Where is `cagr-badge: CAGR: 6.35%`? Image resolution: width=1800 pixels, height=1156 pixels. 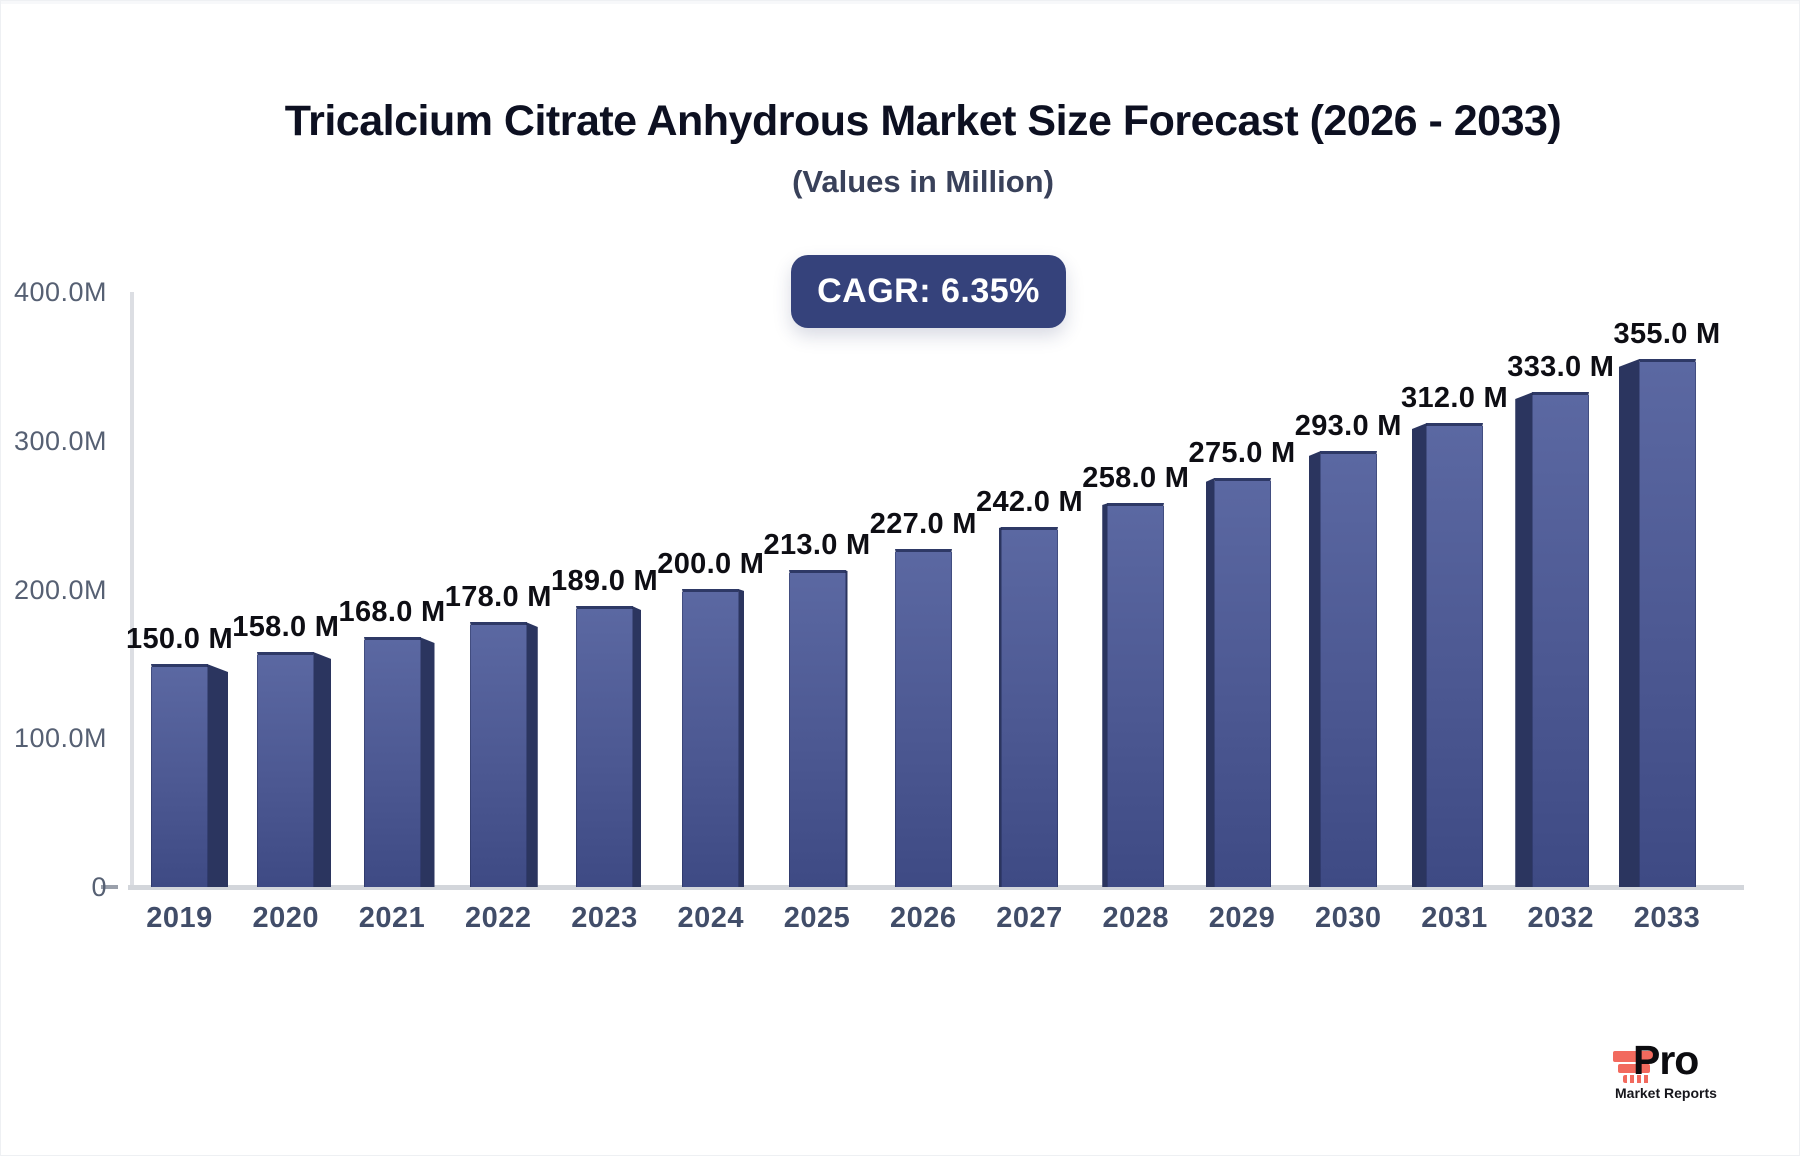
cagr-badge: CAGR: 6.35% is located at coordinates (928, 291).